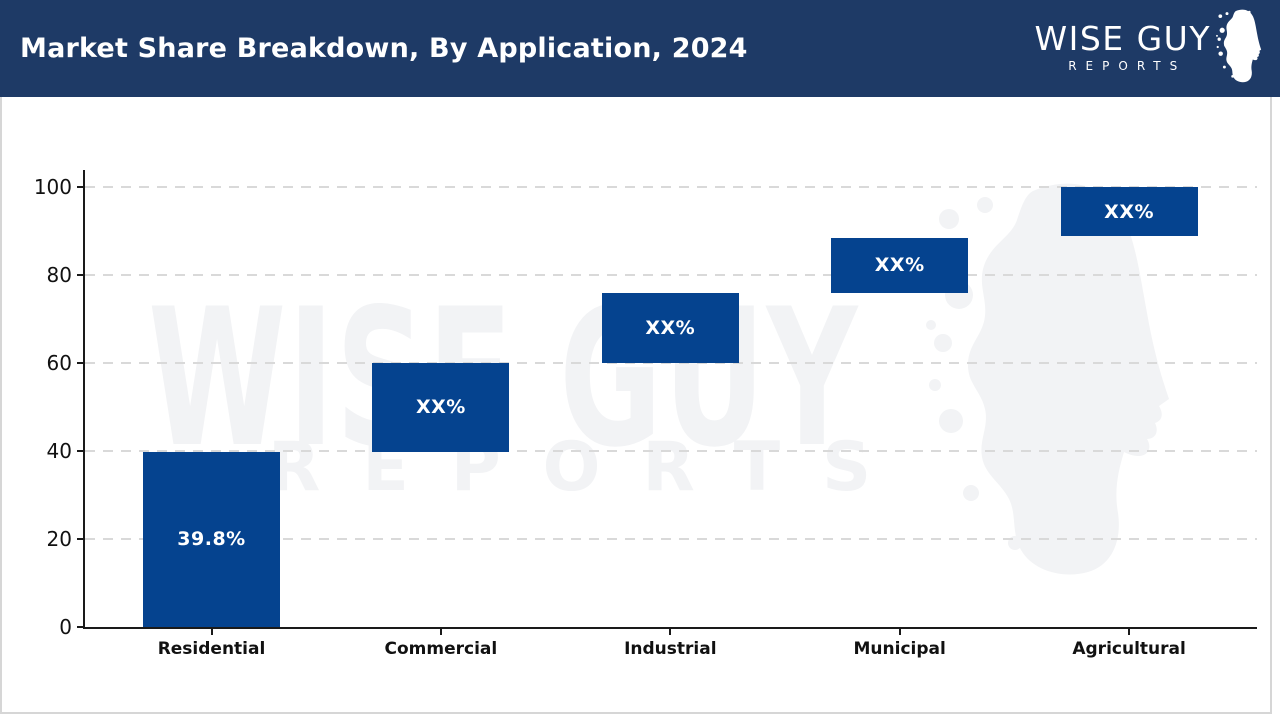  I want to click on logo-wiseguy-text: WISE GUY, so click(1122, 38).